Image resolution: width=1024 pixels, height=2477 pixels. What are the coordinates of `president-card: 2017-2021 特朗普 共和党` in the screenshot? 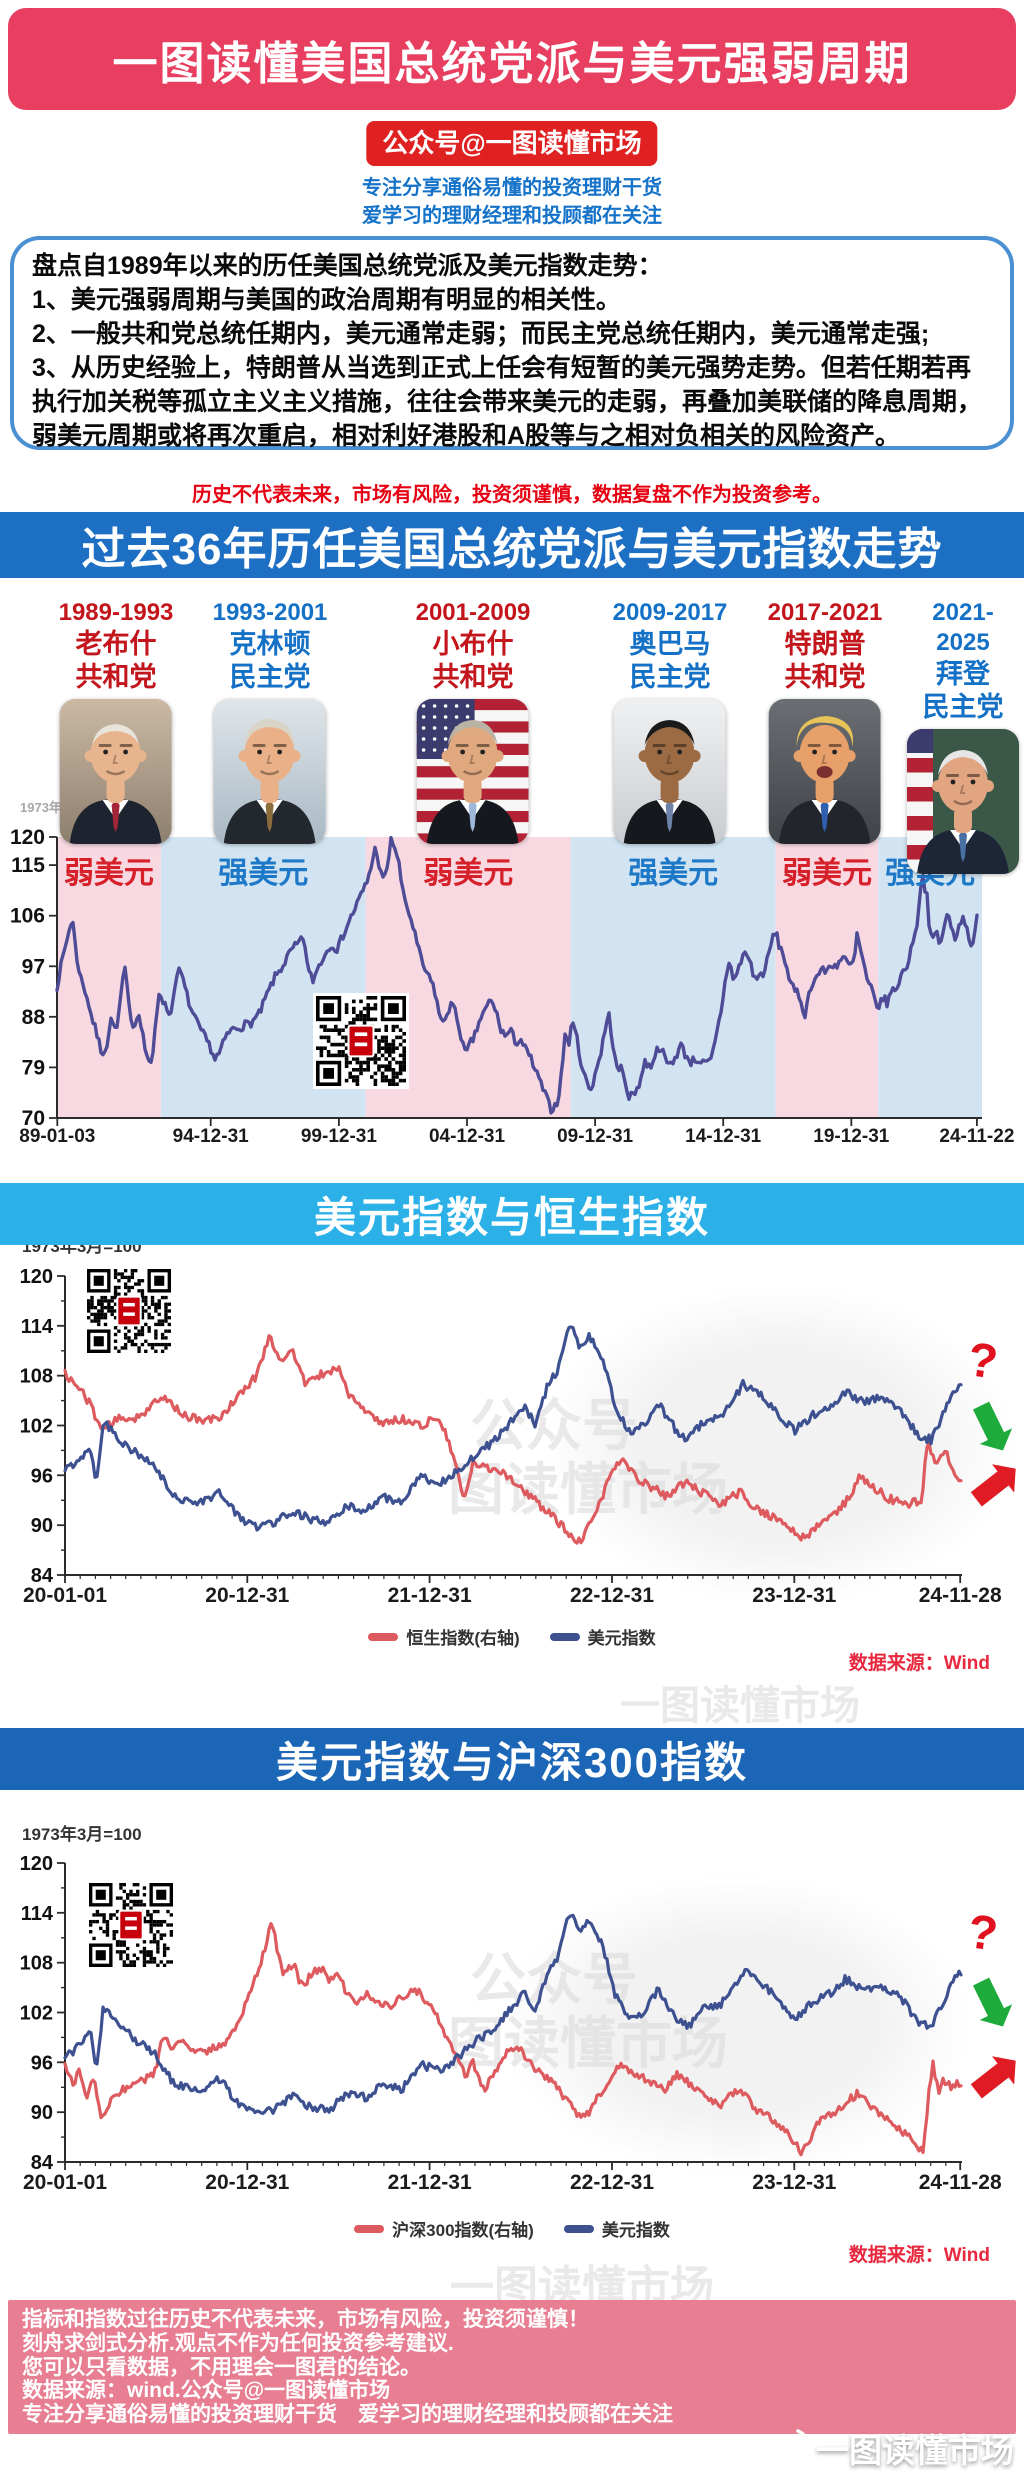 It's located at (825, 721).